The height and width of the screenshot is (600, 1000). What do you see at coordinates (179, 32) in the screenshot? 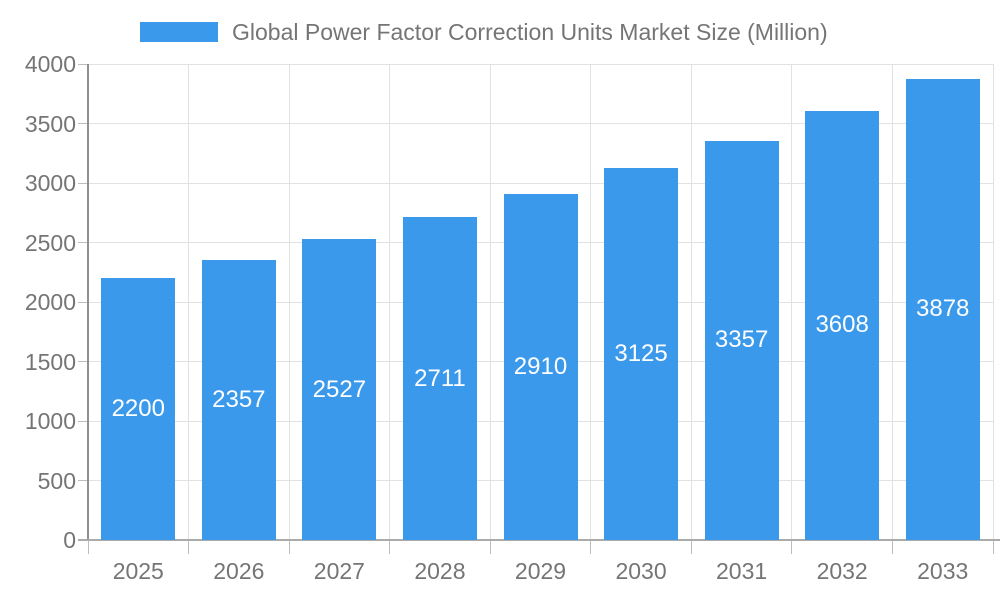
I see `legend-swatch-icon` at bounding box center [179, 32].